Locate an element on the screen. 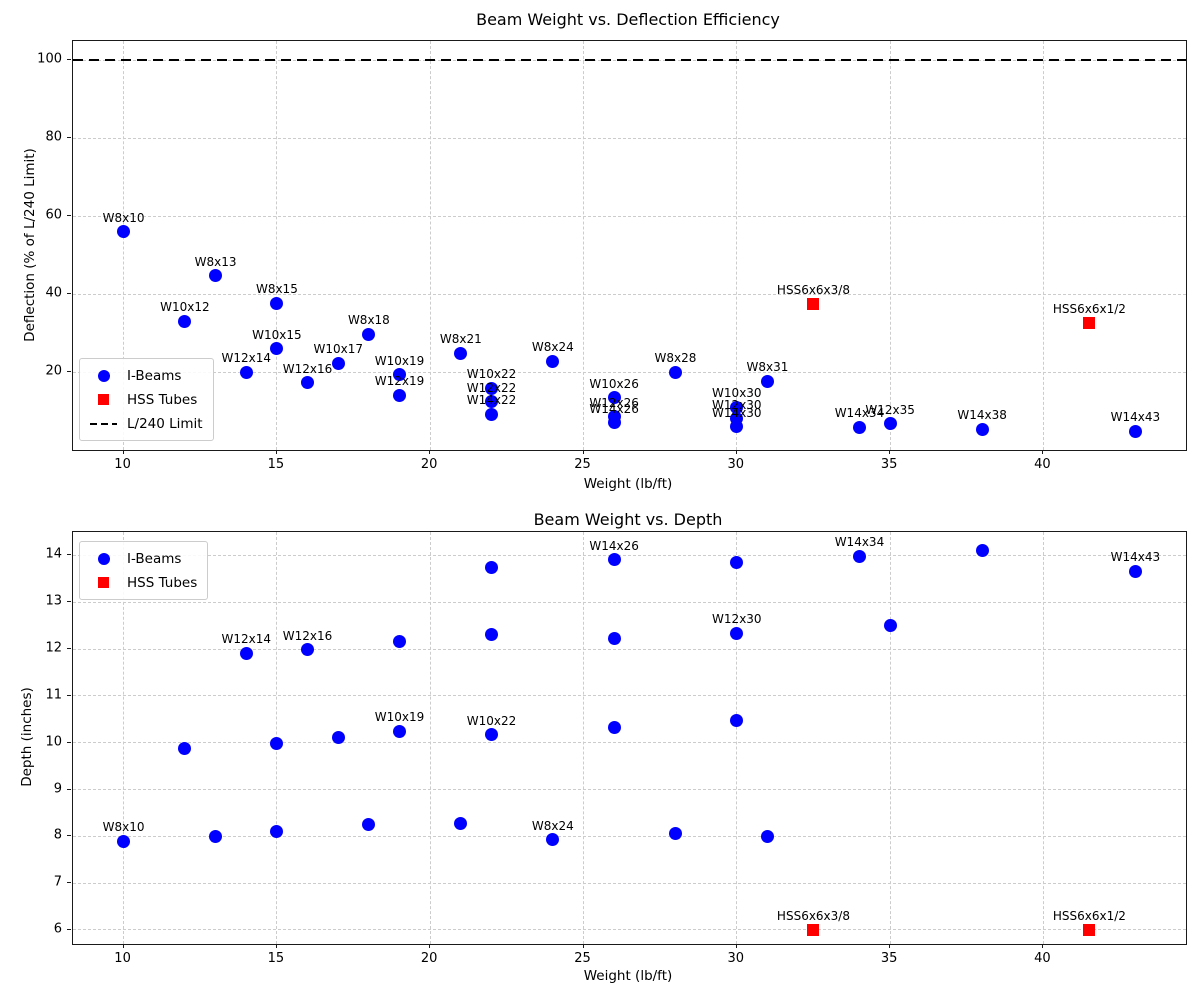 The image size is (1200, 1000). point-label: W8x31 is located at coordinates (767, 367).